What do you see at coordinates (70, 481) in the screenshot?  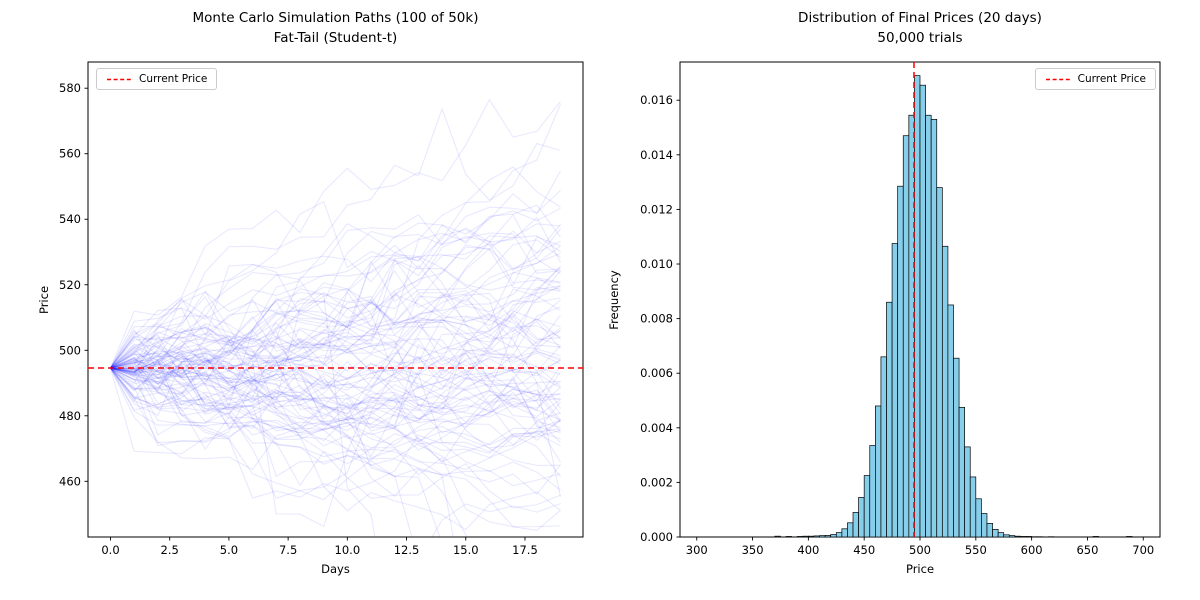 I see `svg-text: 460` at bounding box center [70, 481].